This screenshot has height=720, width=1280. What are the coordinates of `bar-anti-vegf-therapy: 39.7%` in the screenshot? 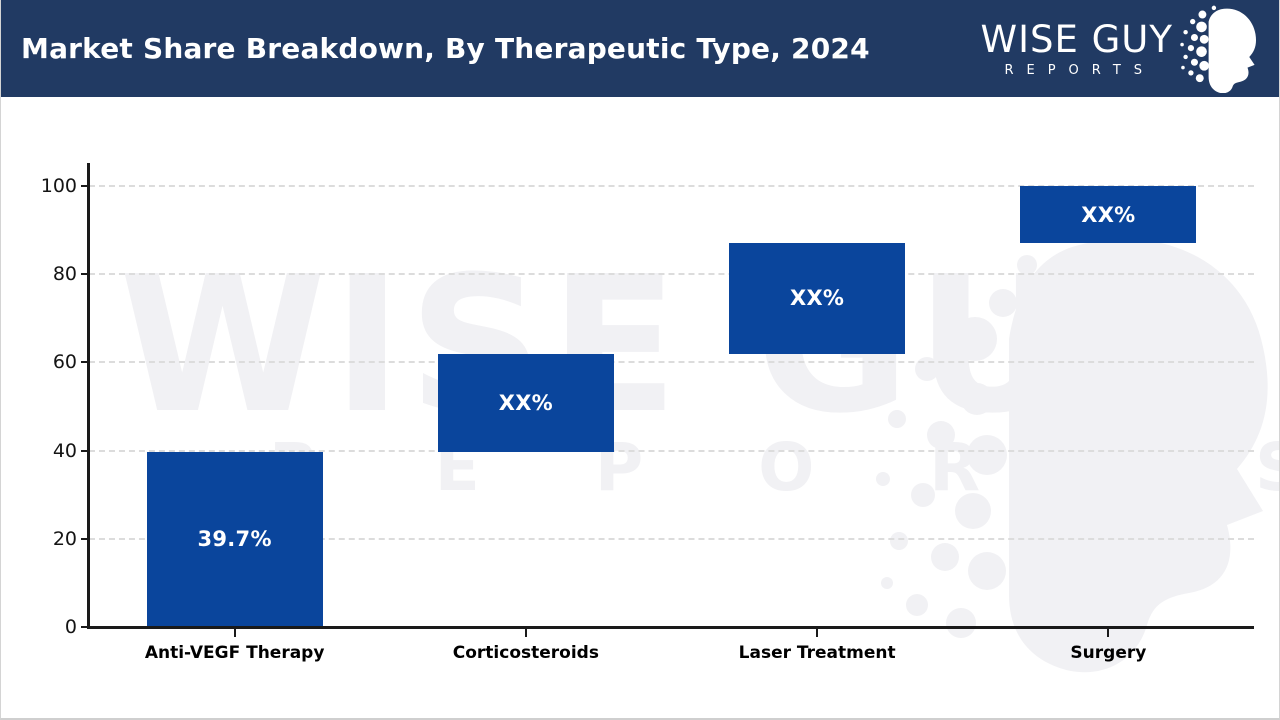 It's located at (234, 539).